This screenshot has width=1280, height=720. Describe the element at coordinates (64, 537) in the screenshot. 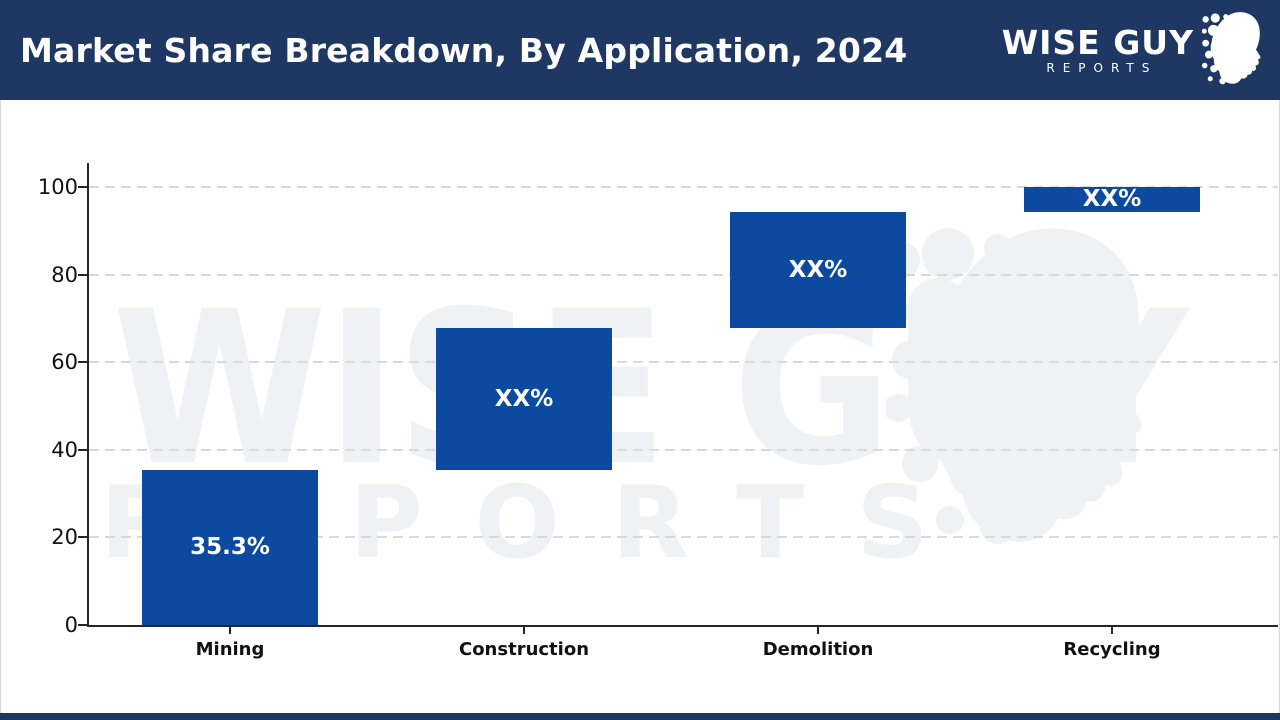

I see `y-tick-label-20: 20` at that location.